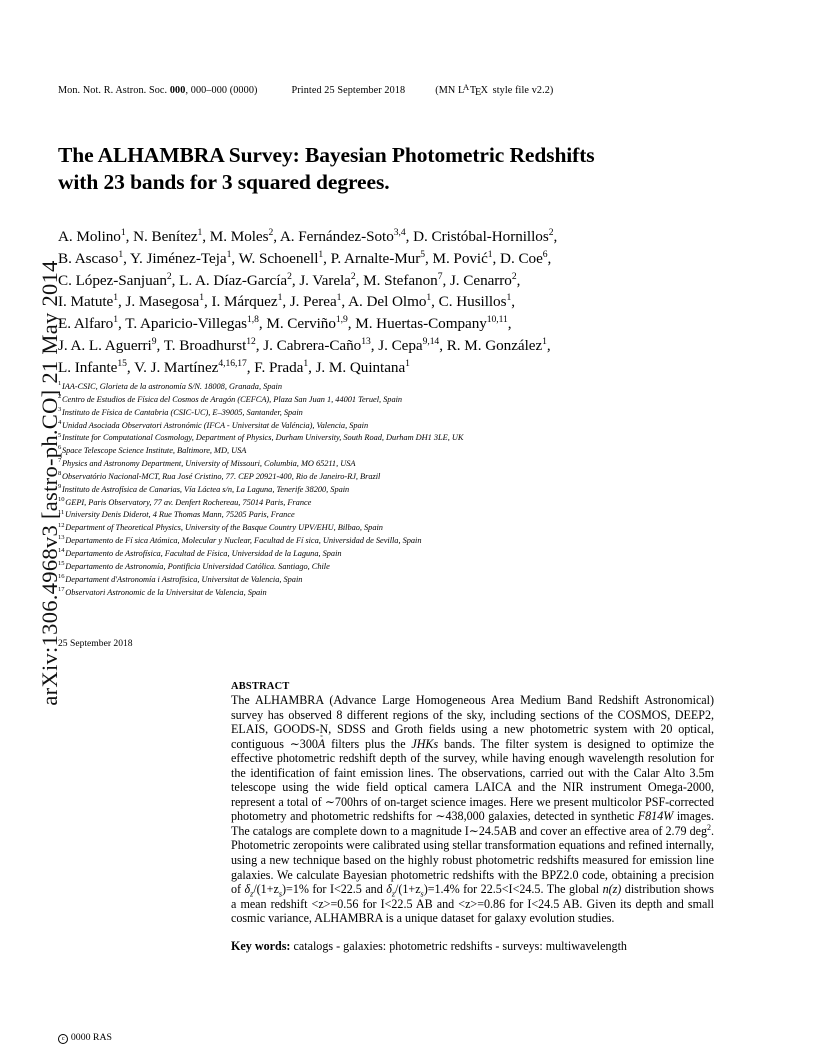  What do you see at coordinates (61, 525) in the screenshot?
I see `affiliation-number: 12` at bounding box center [61, 525].